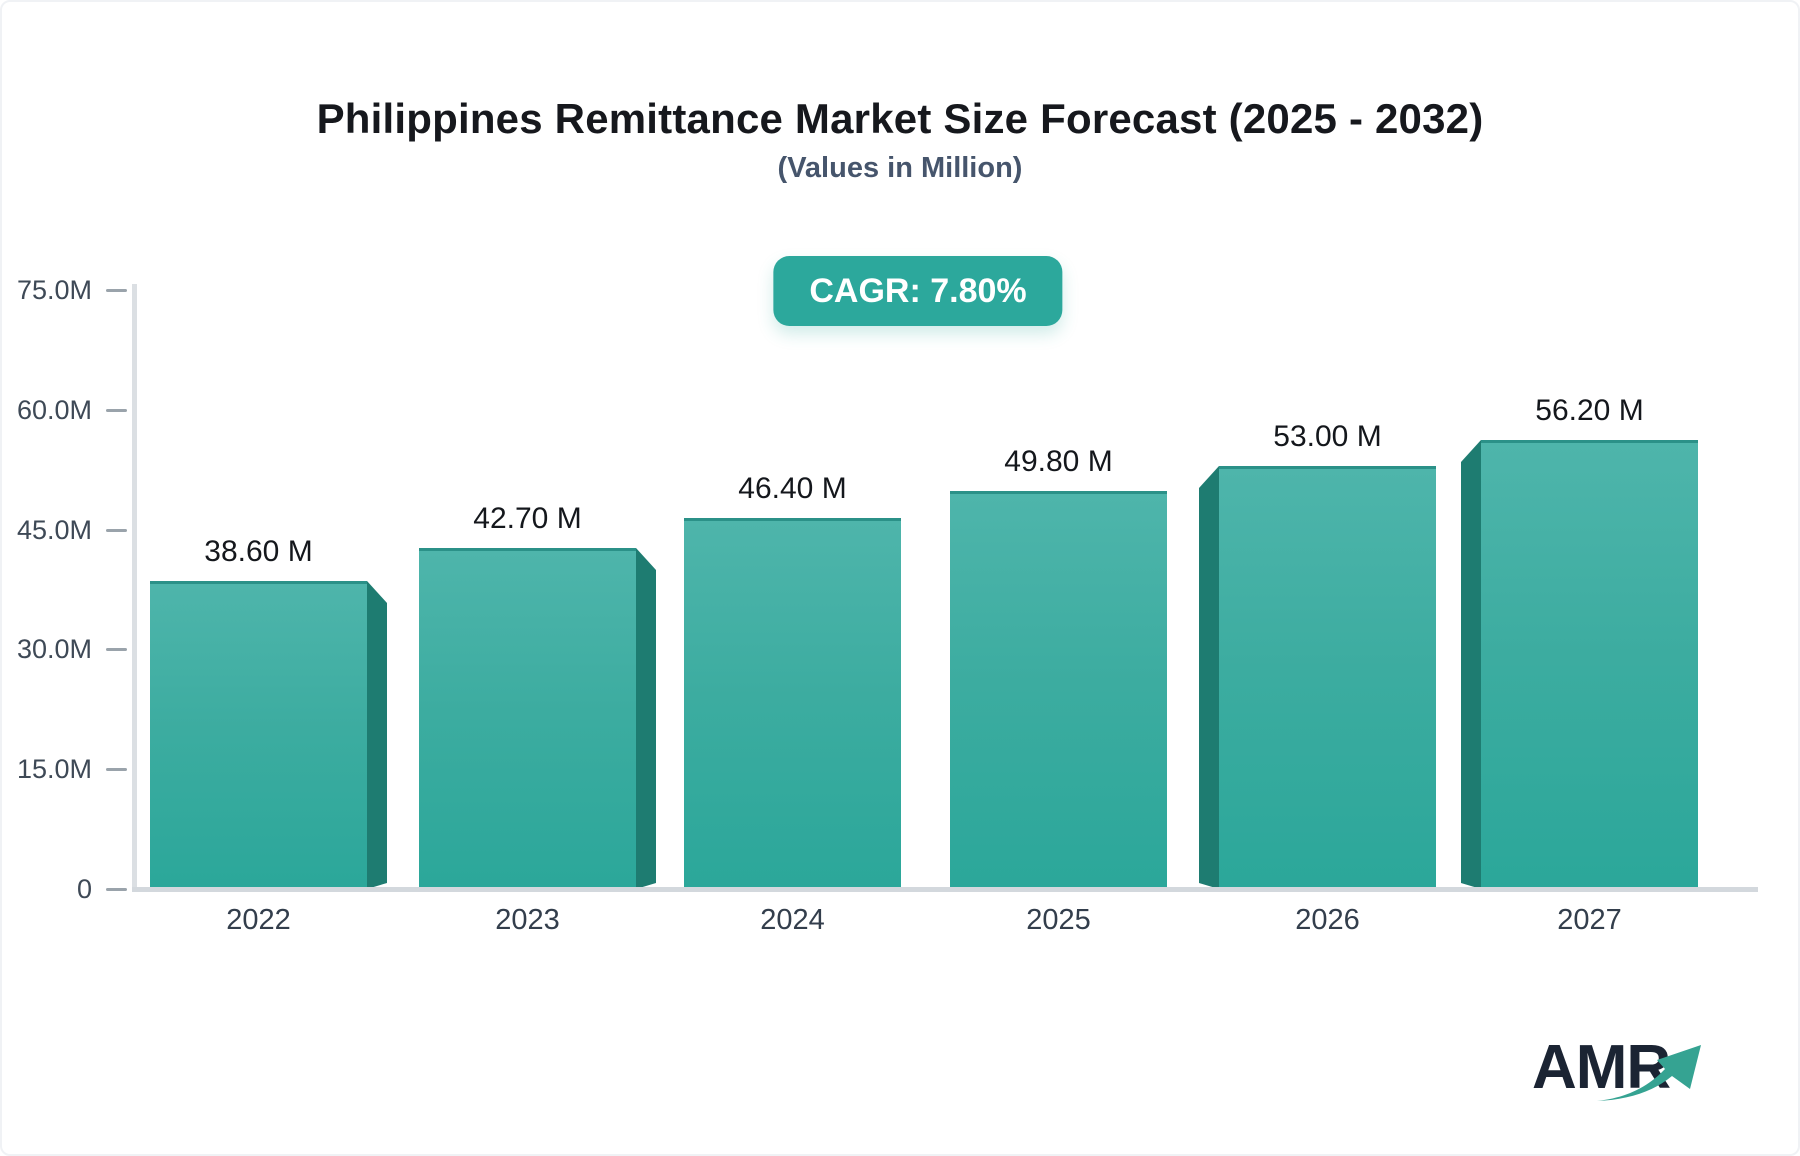 This screenshot has width=1800, height=1156. What do you see at coordinates (527, 718) in the screenshot?
I see `bar-2023` at bounding box center [527, 718].